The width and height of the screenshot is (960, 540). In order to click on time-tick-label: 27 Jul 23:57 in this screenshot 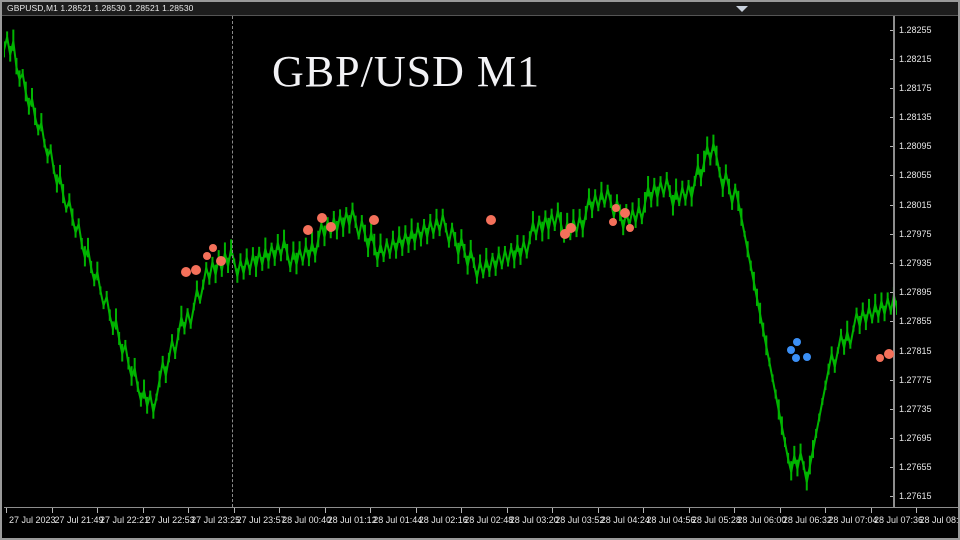, I will do `click(261, 520)`.